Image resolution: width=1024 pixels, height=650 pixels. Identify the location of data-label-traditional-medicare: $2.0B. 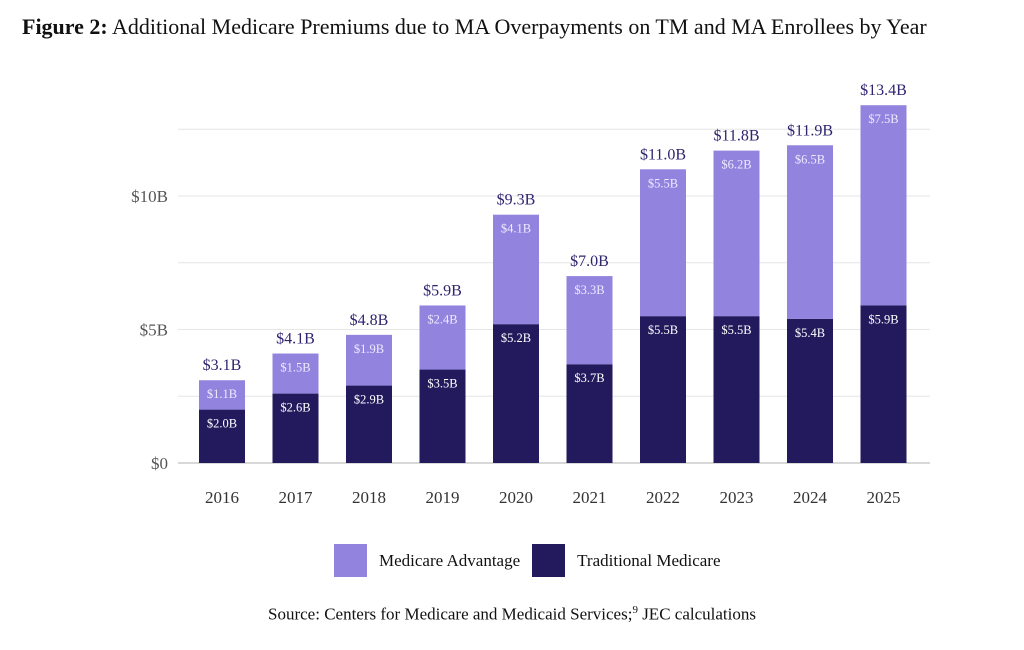
(222, 424).